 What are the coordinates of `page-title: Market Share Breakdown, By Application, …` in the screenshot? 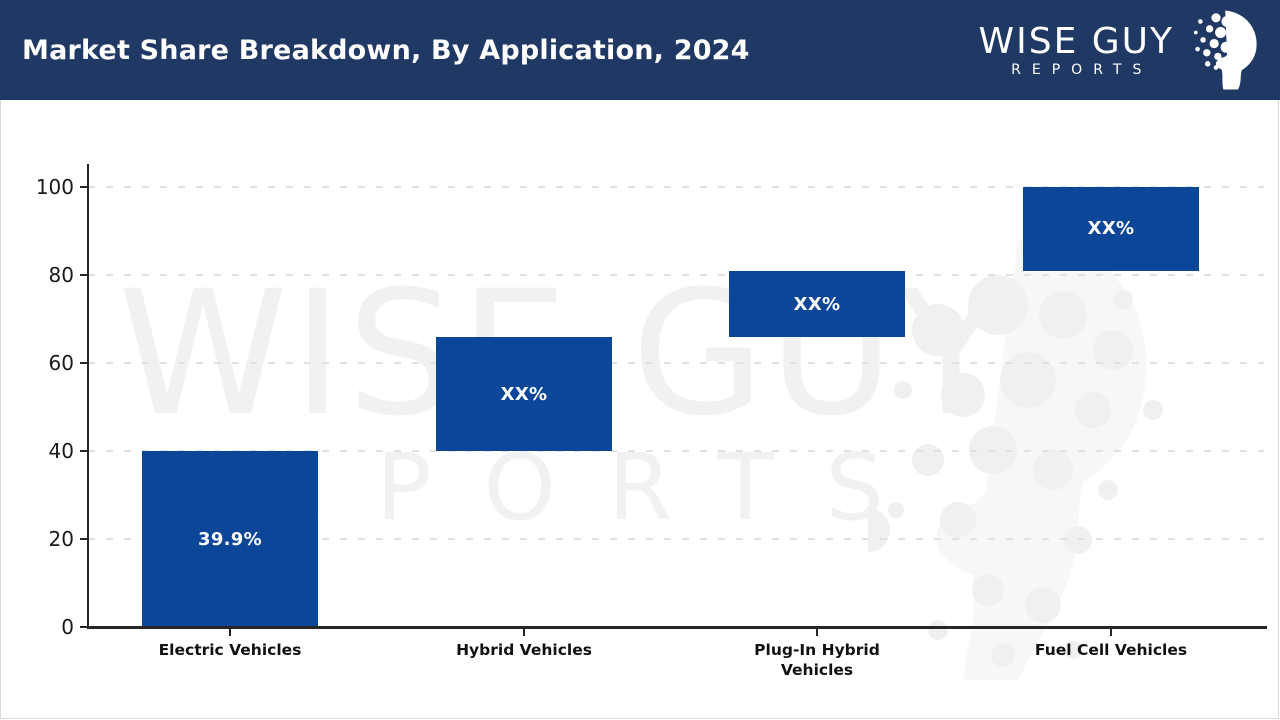 It's located at (386, 50).